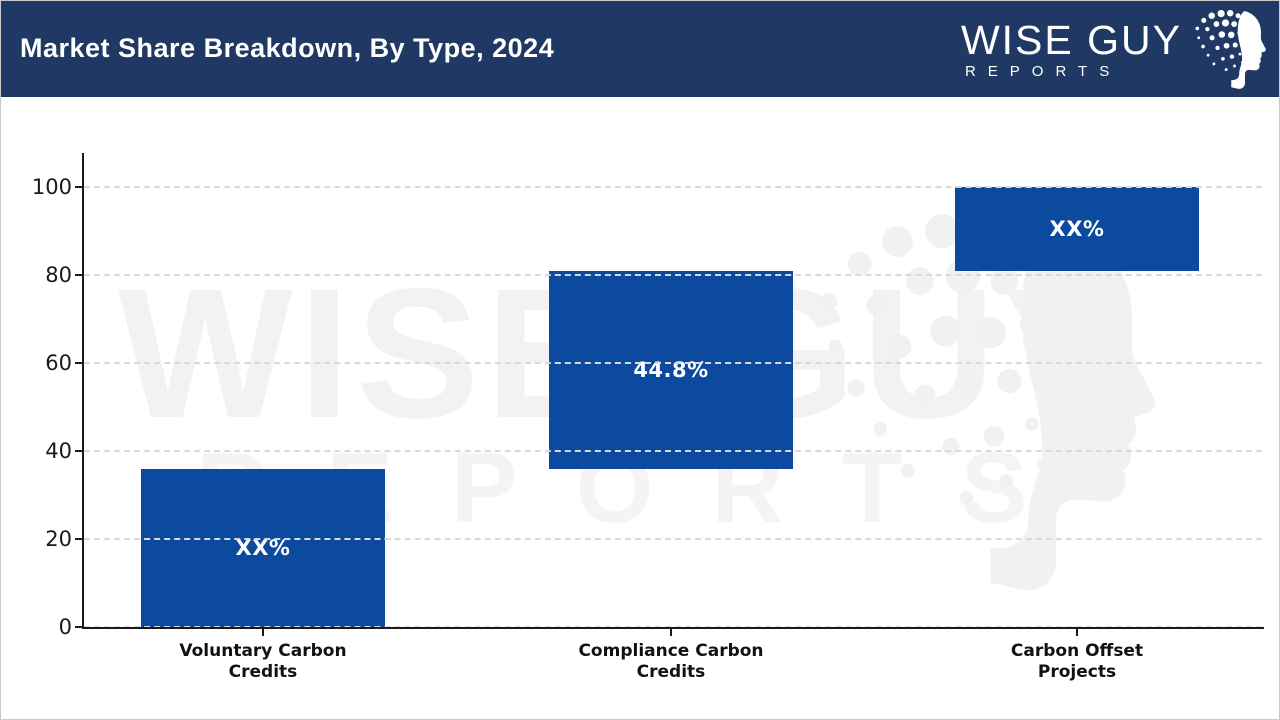 The image size is (1280, 720). I want to click on y-axis-line, so click(83, 391).